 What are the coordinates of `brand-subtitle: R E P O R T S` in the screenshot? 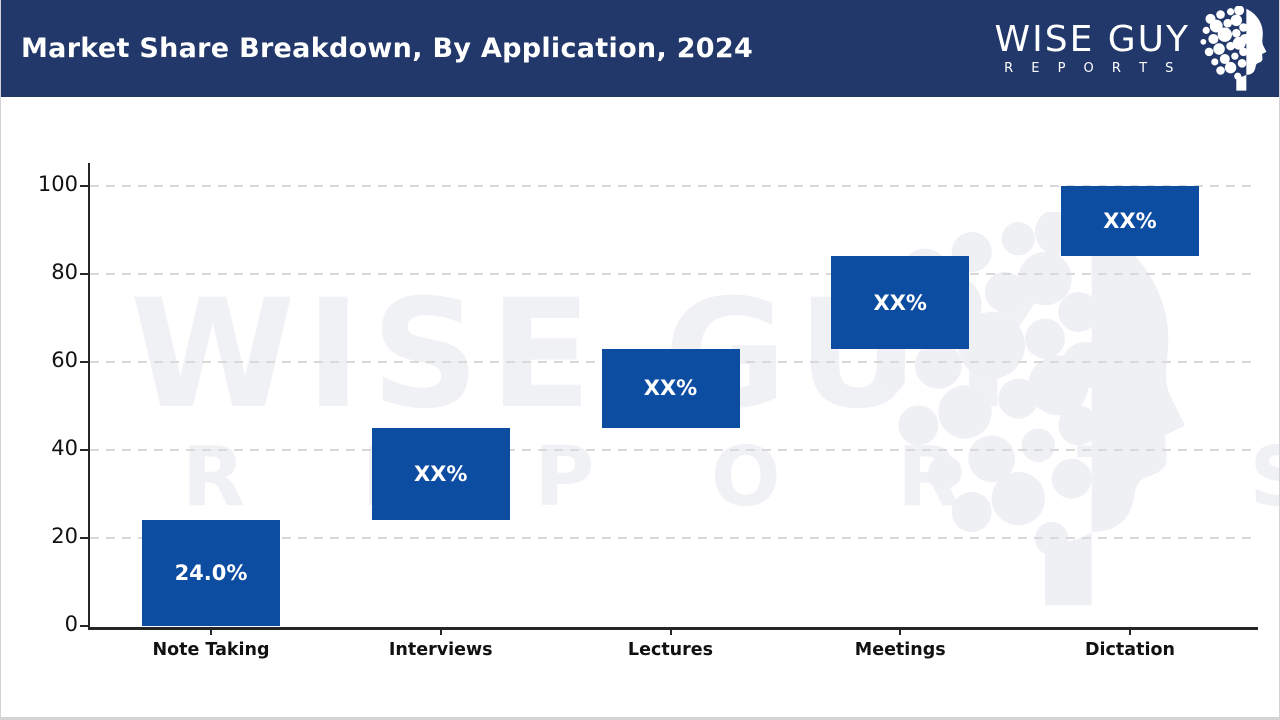 It's located at (1092, 68).